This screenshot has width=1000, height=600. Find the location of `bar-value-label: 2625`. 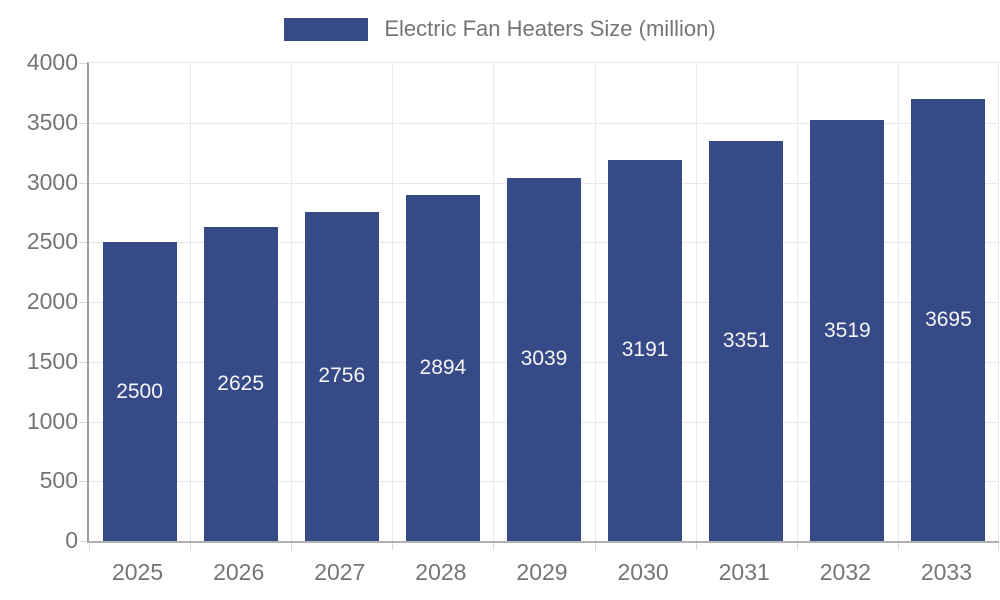

bar-value-label: 2625 is located at coordinates (241, 384).